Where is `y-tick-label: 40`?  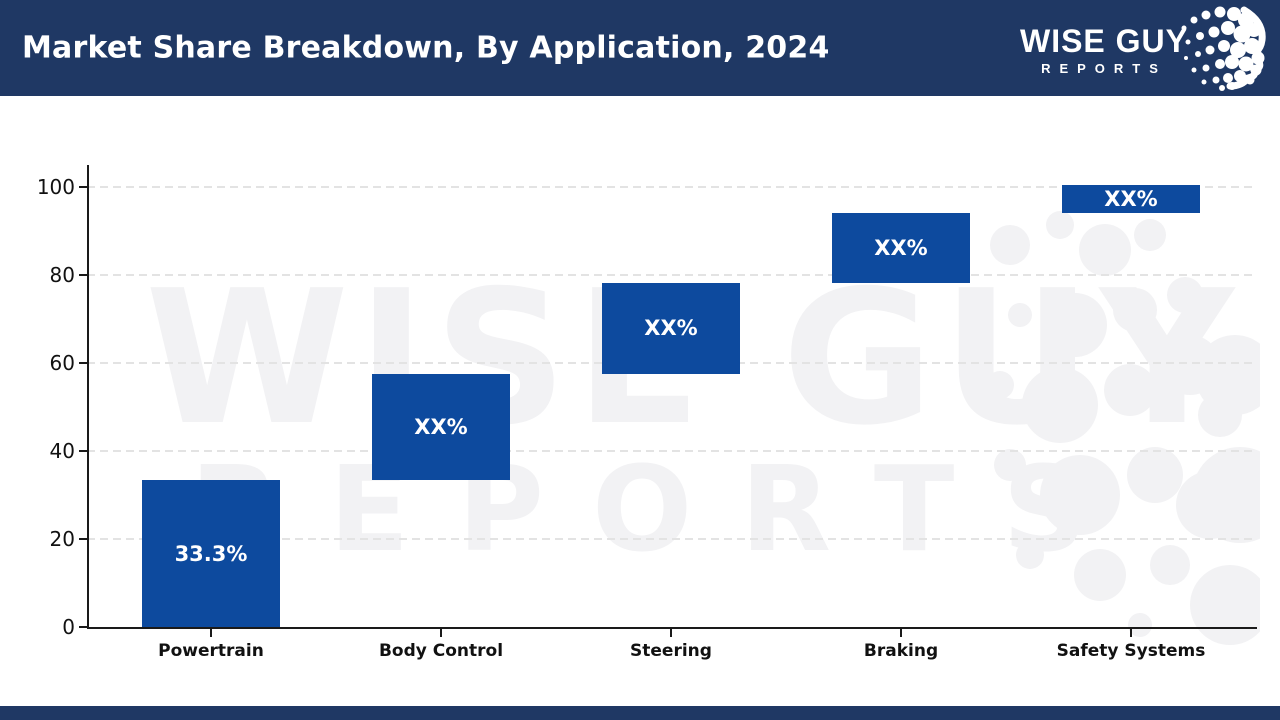 y-tick-label: 40 is located at coordinates (62, 451).